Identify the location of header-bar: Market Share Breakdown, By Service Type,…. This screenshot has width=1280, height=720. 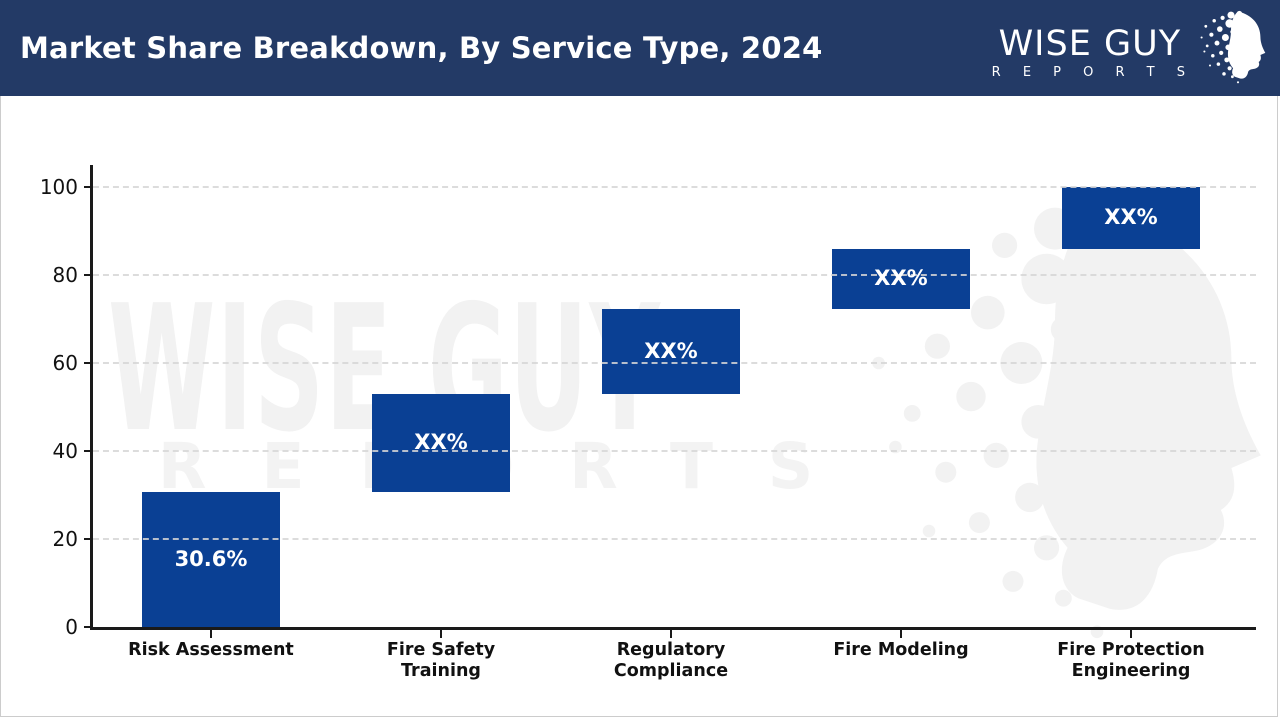
(640, 48).